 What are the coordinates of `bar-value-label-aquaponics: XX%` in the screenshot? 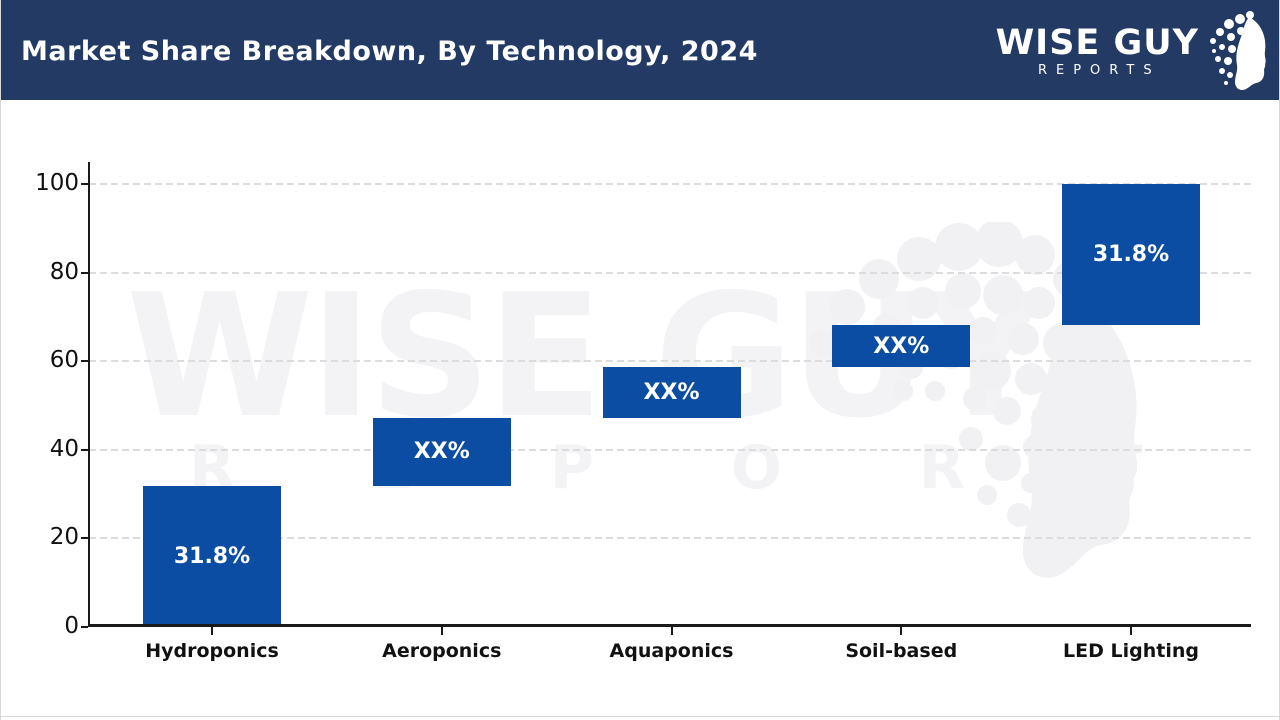 It's located at (671, 393).